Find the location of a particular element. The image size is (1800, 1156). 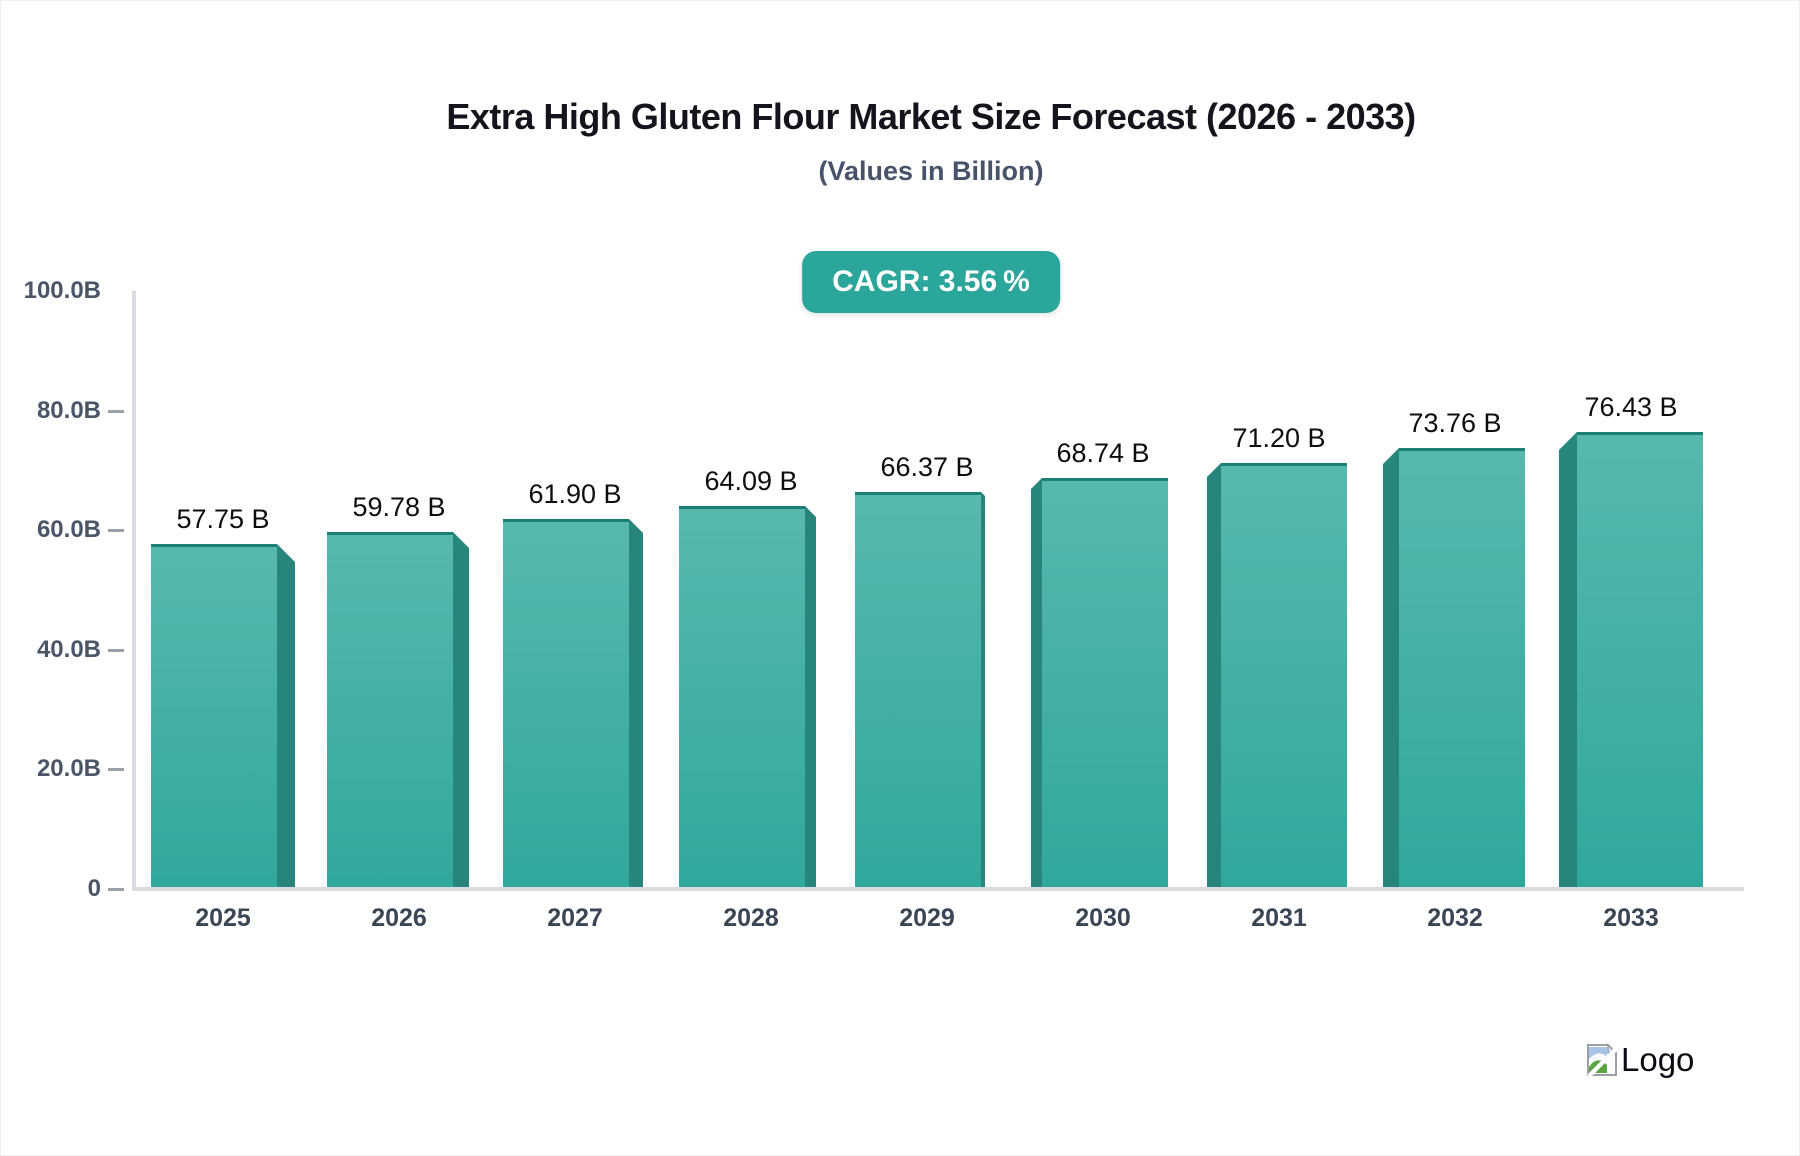

x-tick-2028: 2028 is located at coordinates (751, 918).